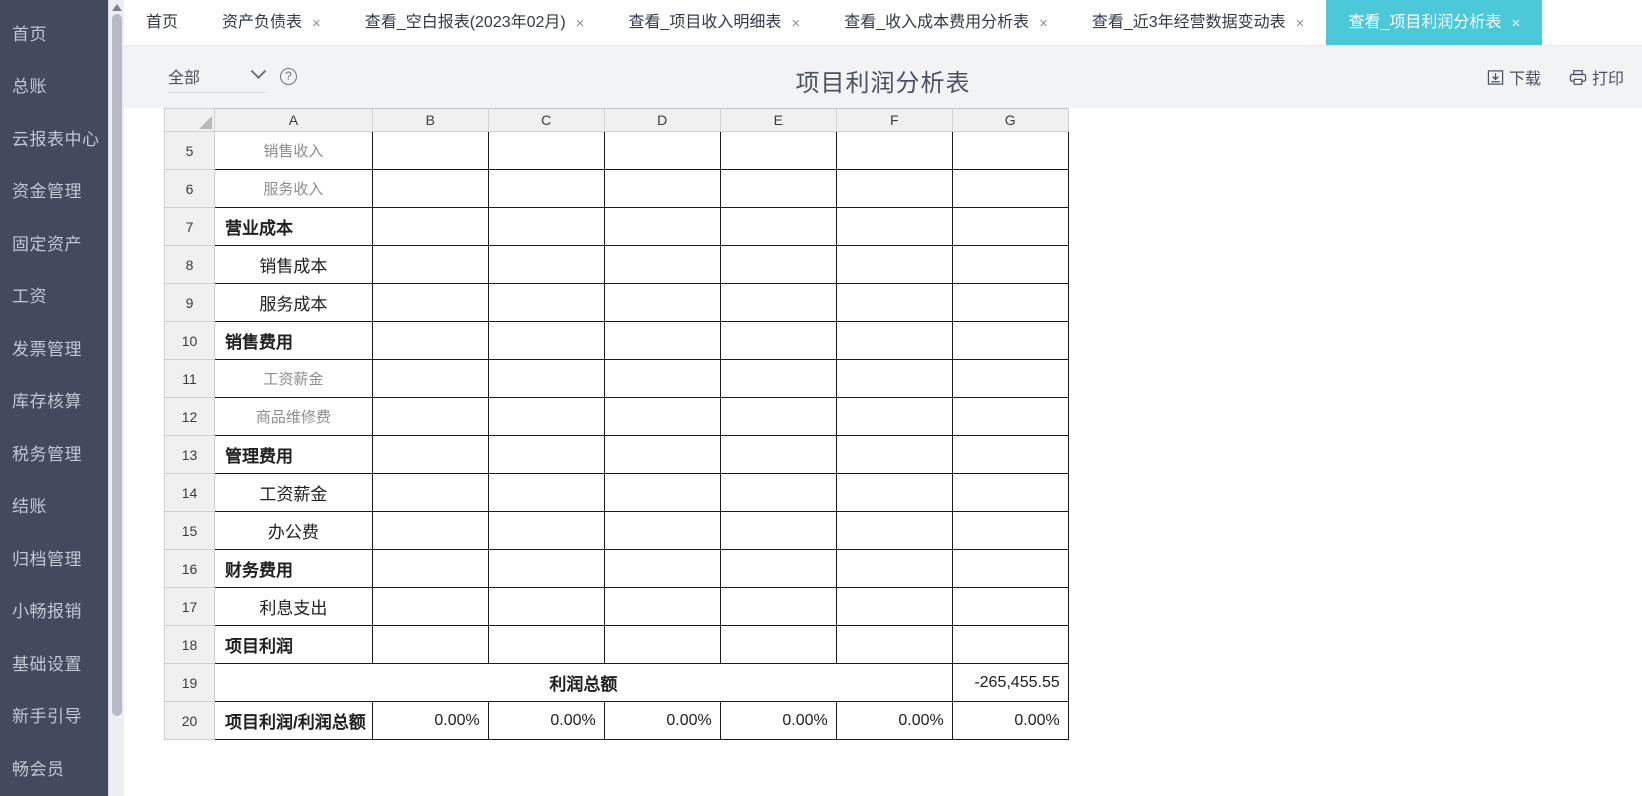  Describe the element at coordinates (293, 644) in the screenshot. I see `cell-A18: 项目利润` at that location.